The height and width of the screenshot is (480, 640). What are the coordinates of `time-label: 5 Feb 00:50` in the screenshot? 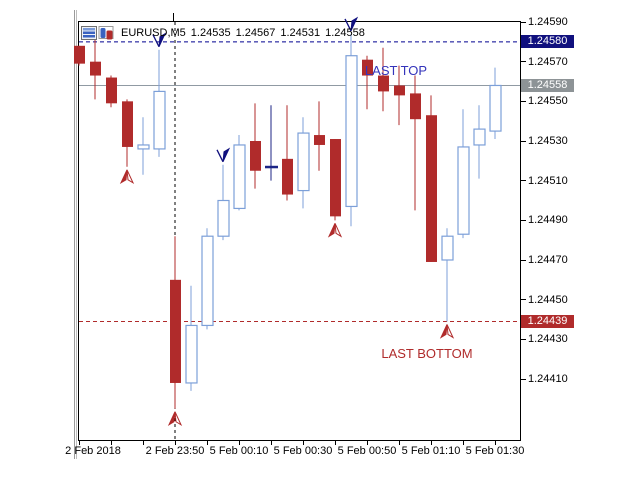 It's located at (367, 451).